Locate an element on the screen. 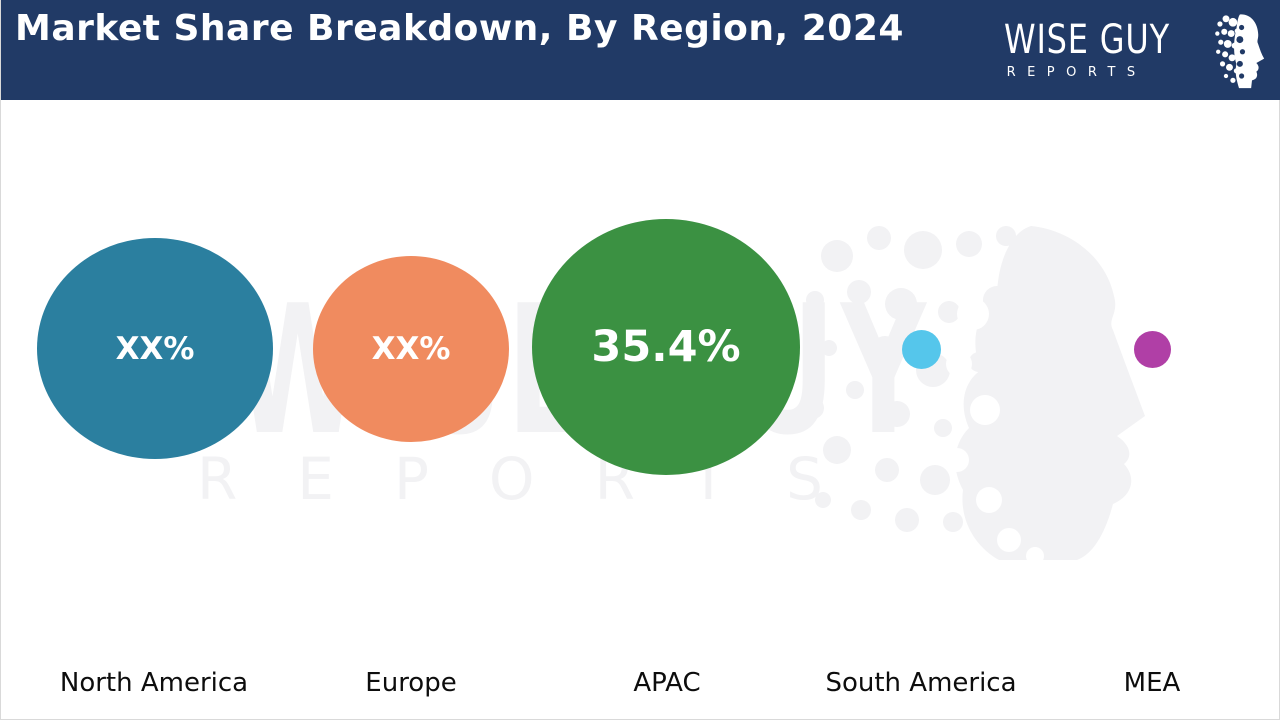 The width and height of the screenshot is (1280, 720). logo-text: WISE GUY REPORTS is located at coordinates (1107, 50).